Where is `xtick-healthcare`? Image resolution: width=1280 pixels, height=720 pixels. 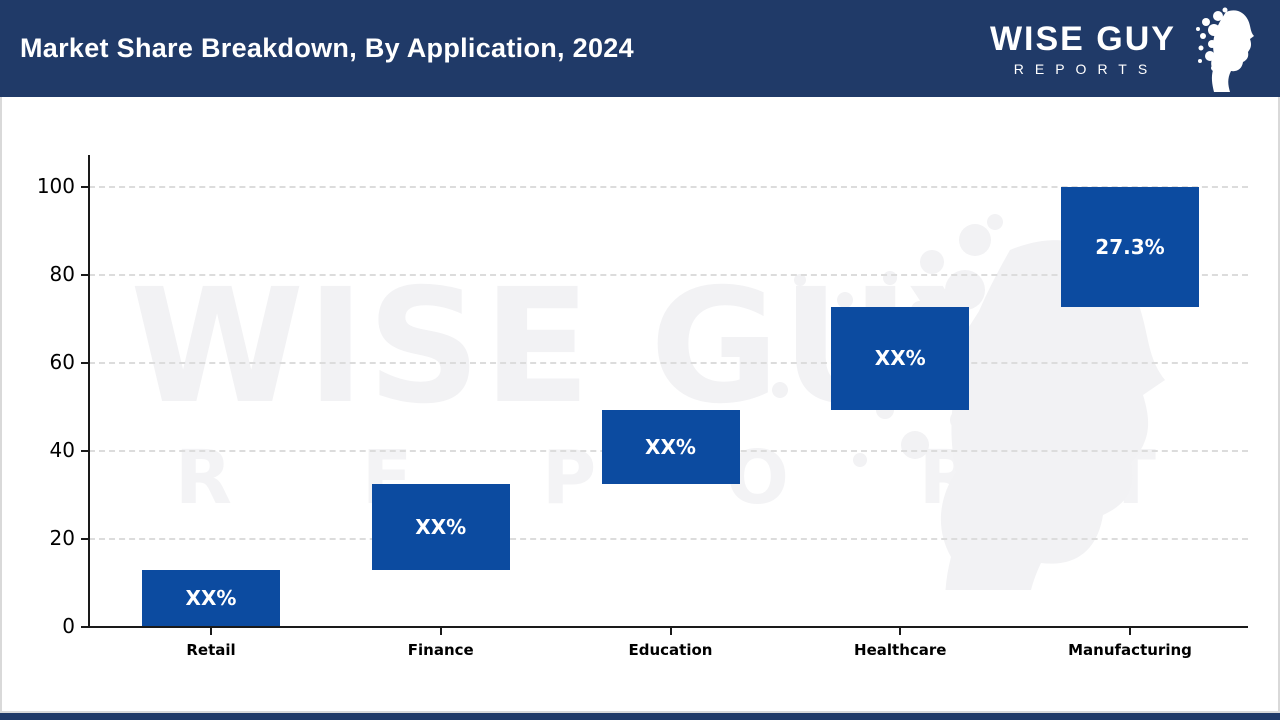
xtick-healthcare is located at coordinates (900, 631).